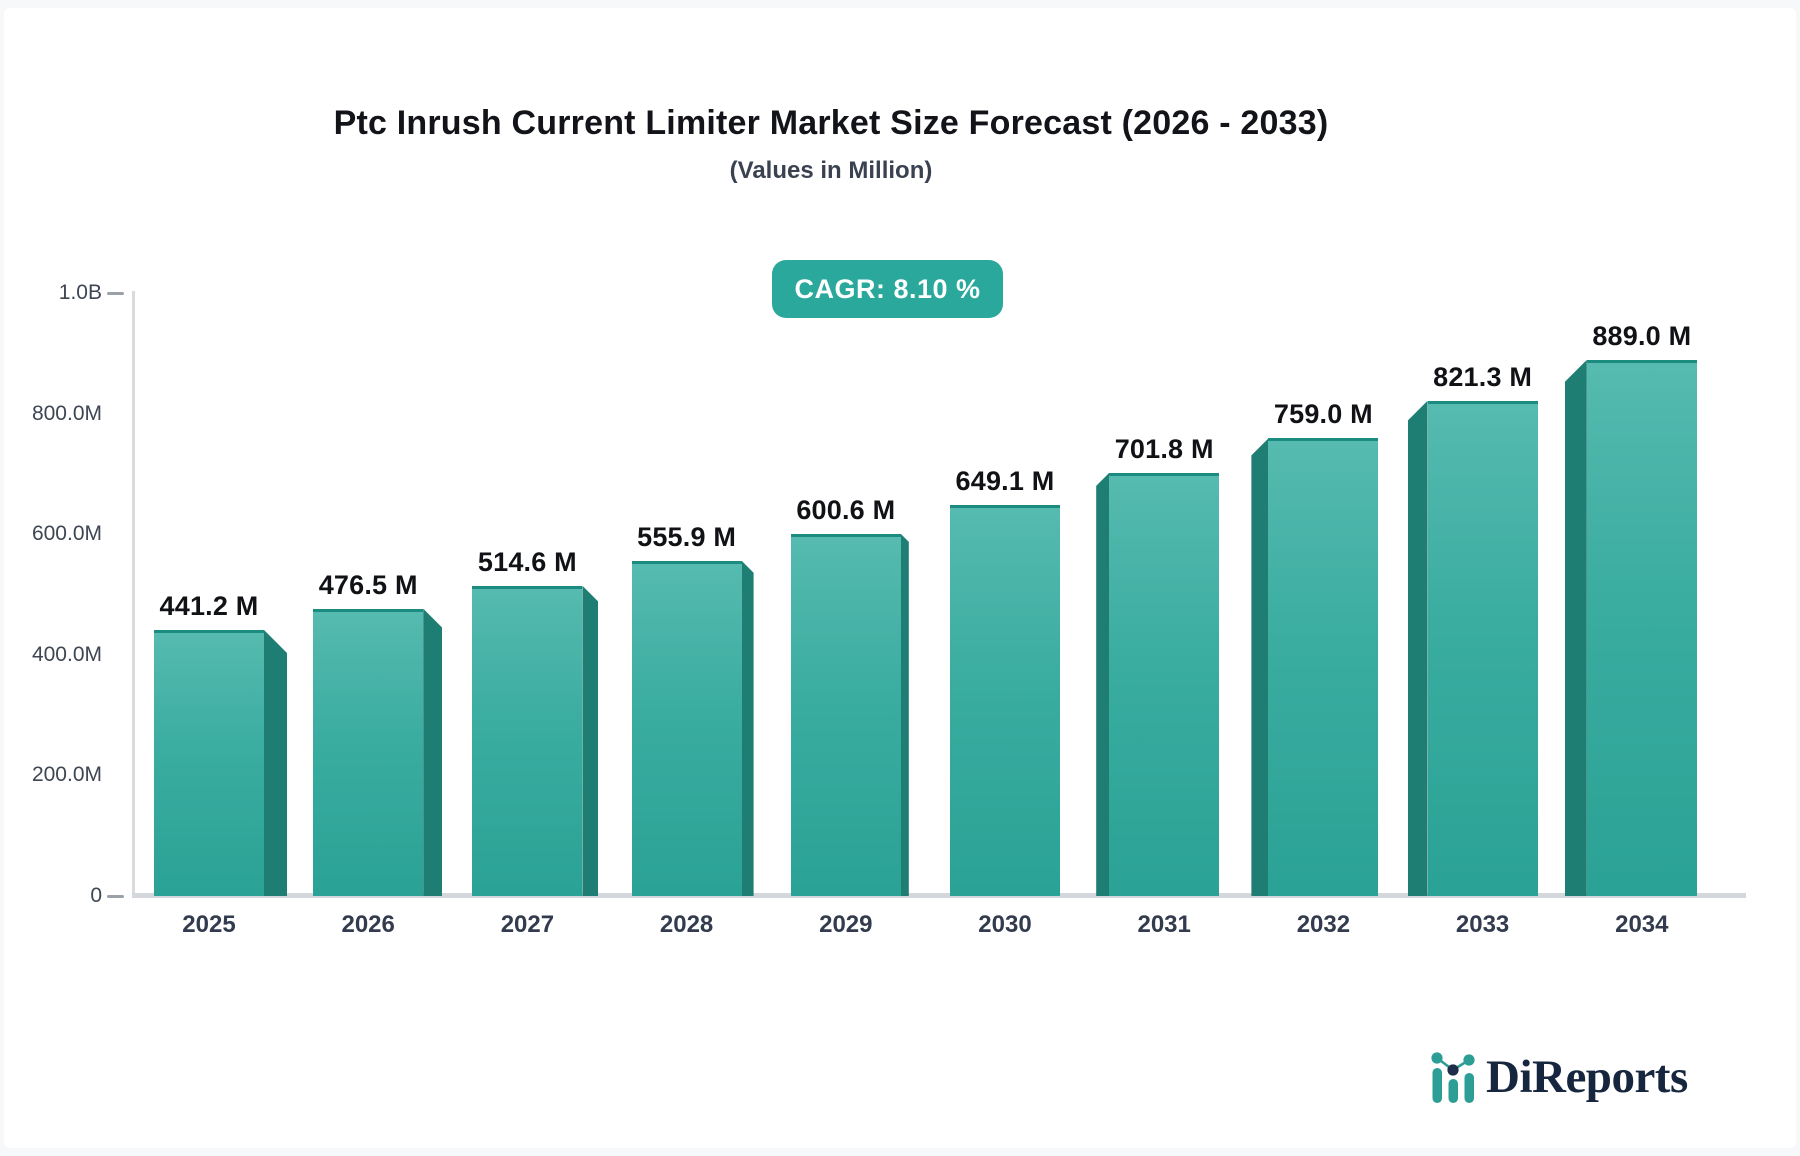  I want to click on bar-value-label: 889.0 M, so click(1642, 335).